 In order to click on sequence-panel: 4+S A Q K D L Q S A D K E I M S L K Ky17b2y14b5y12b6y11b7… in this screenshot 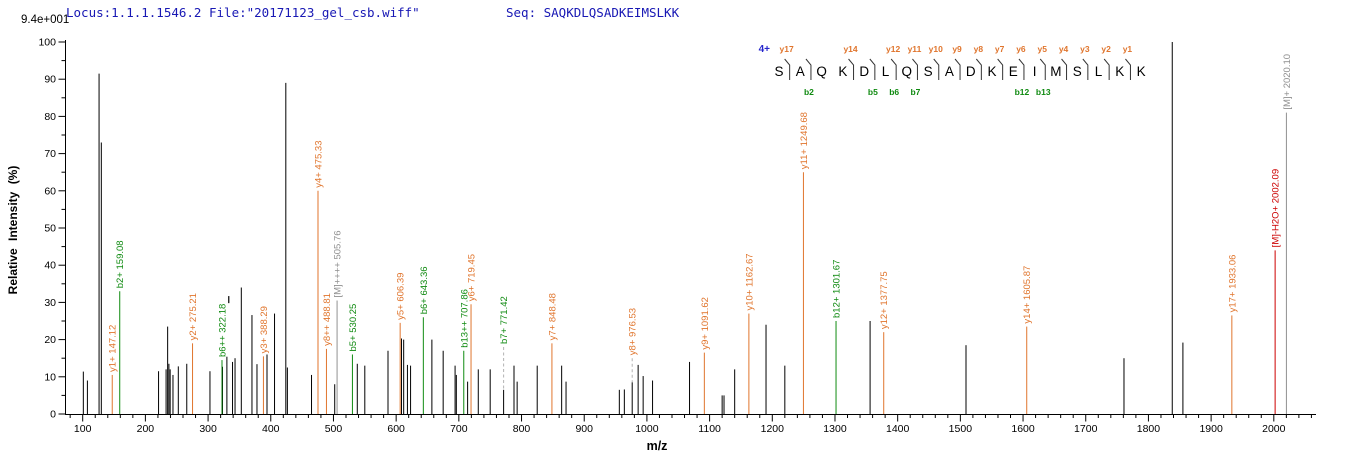, I will do `click(952, 70)`.